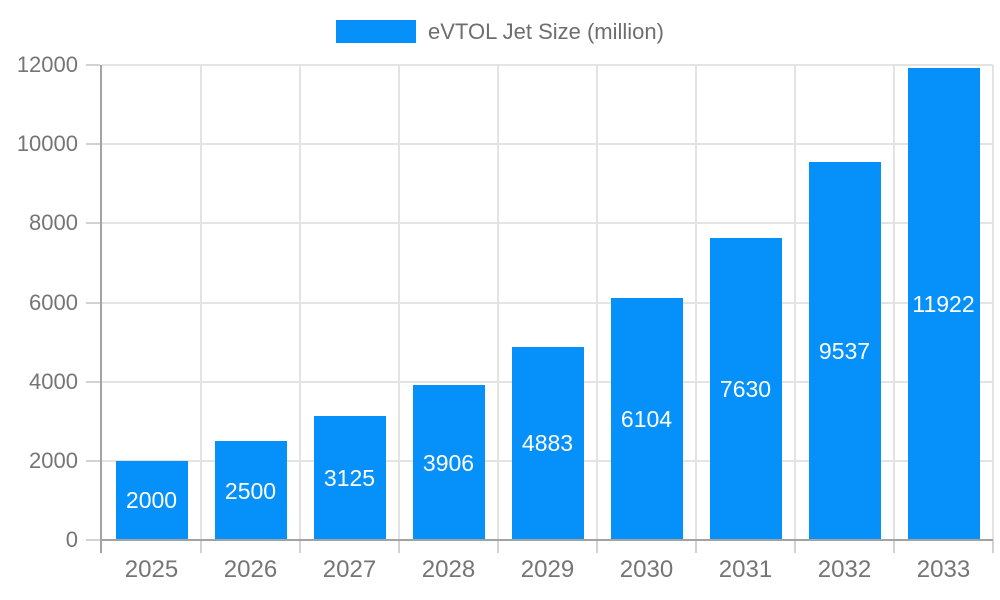  Describe the element at coordinates (47, 64) in the screenshot. I see `y-axis-label: 12000` at that location.